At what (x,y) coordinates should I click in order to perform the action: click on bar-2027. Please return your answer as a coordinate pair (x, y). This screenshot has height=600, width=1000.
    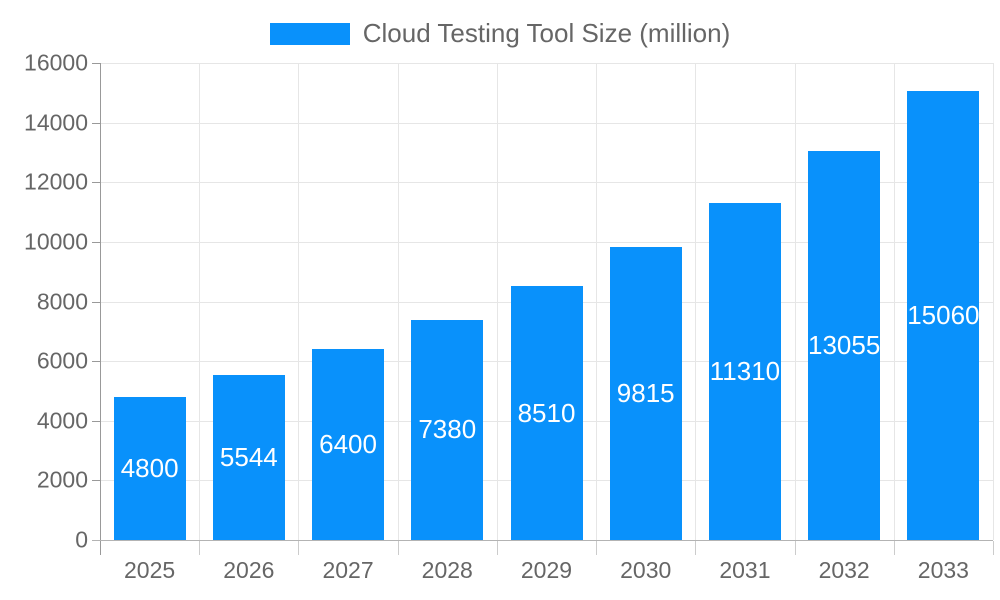
    Looking at the image, I should click on (348, 444).